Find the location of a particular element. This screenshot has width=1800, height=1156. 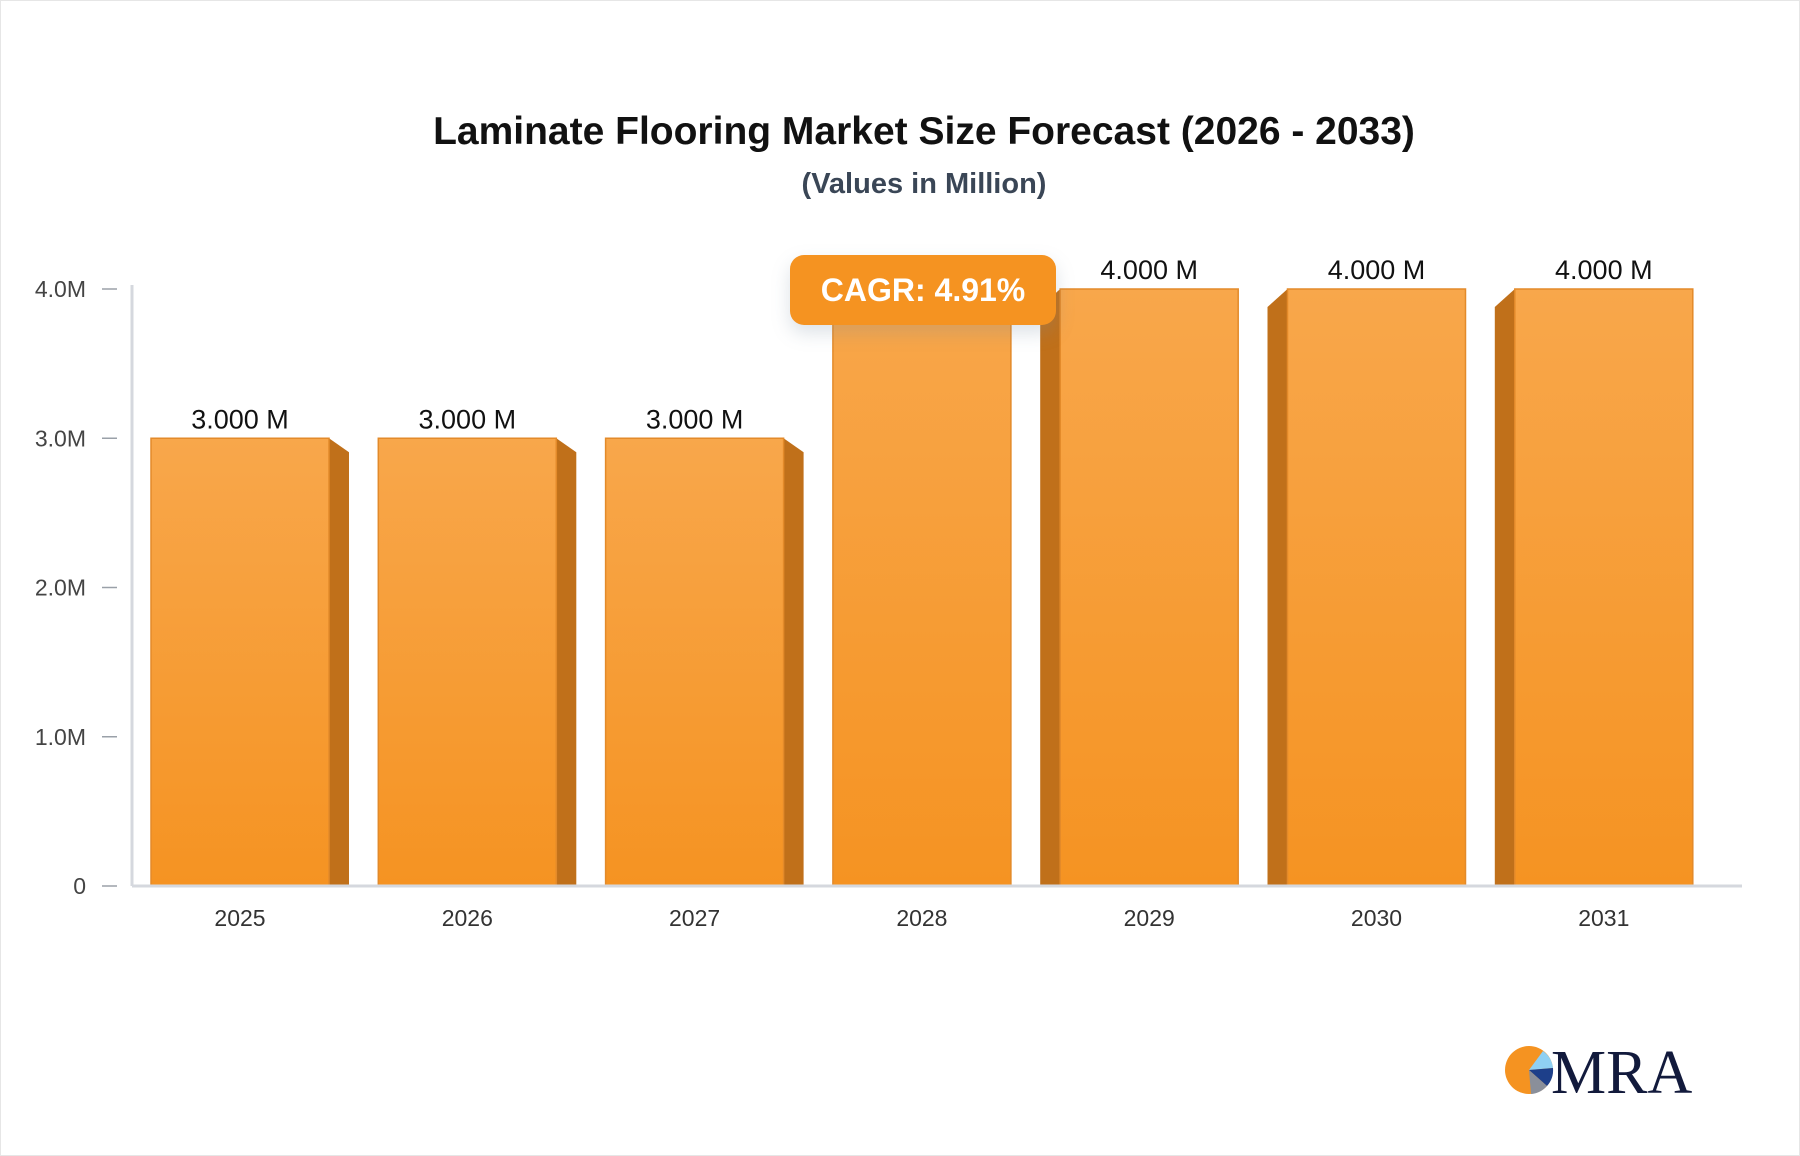

x-tick-label: 2025 is located at coordinates (239, 918).